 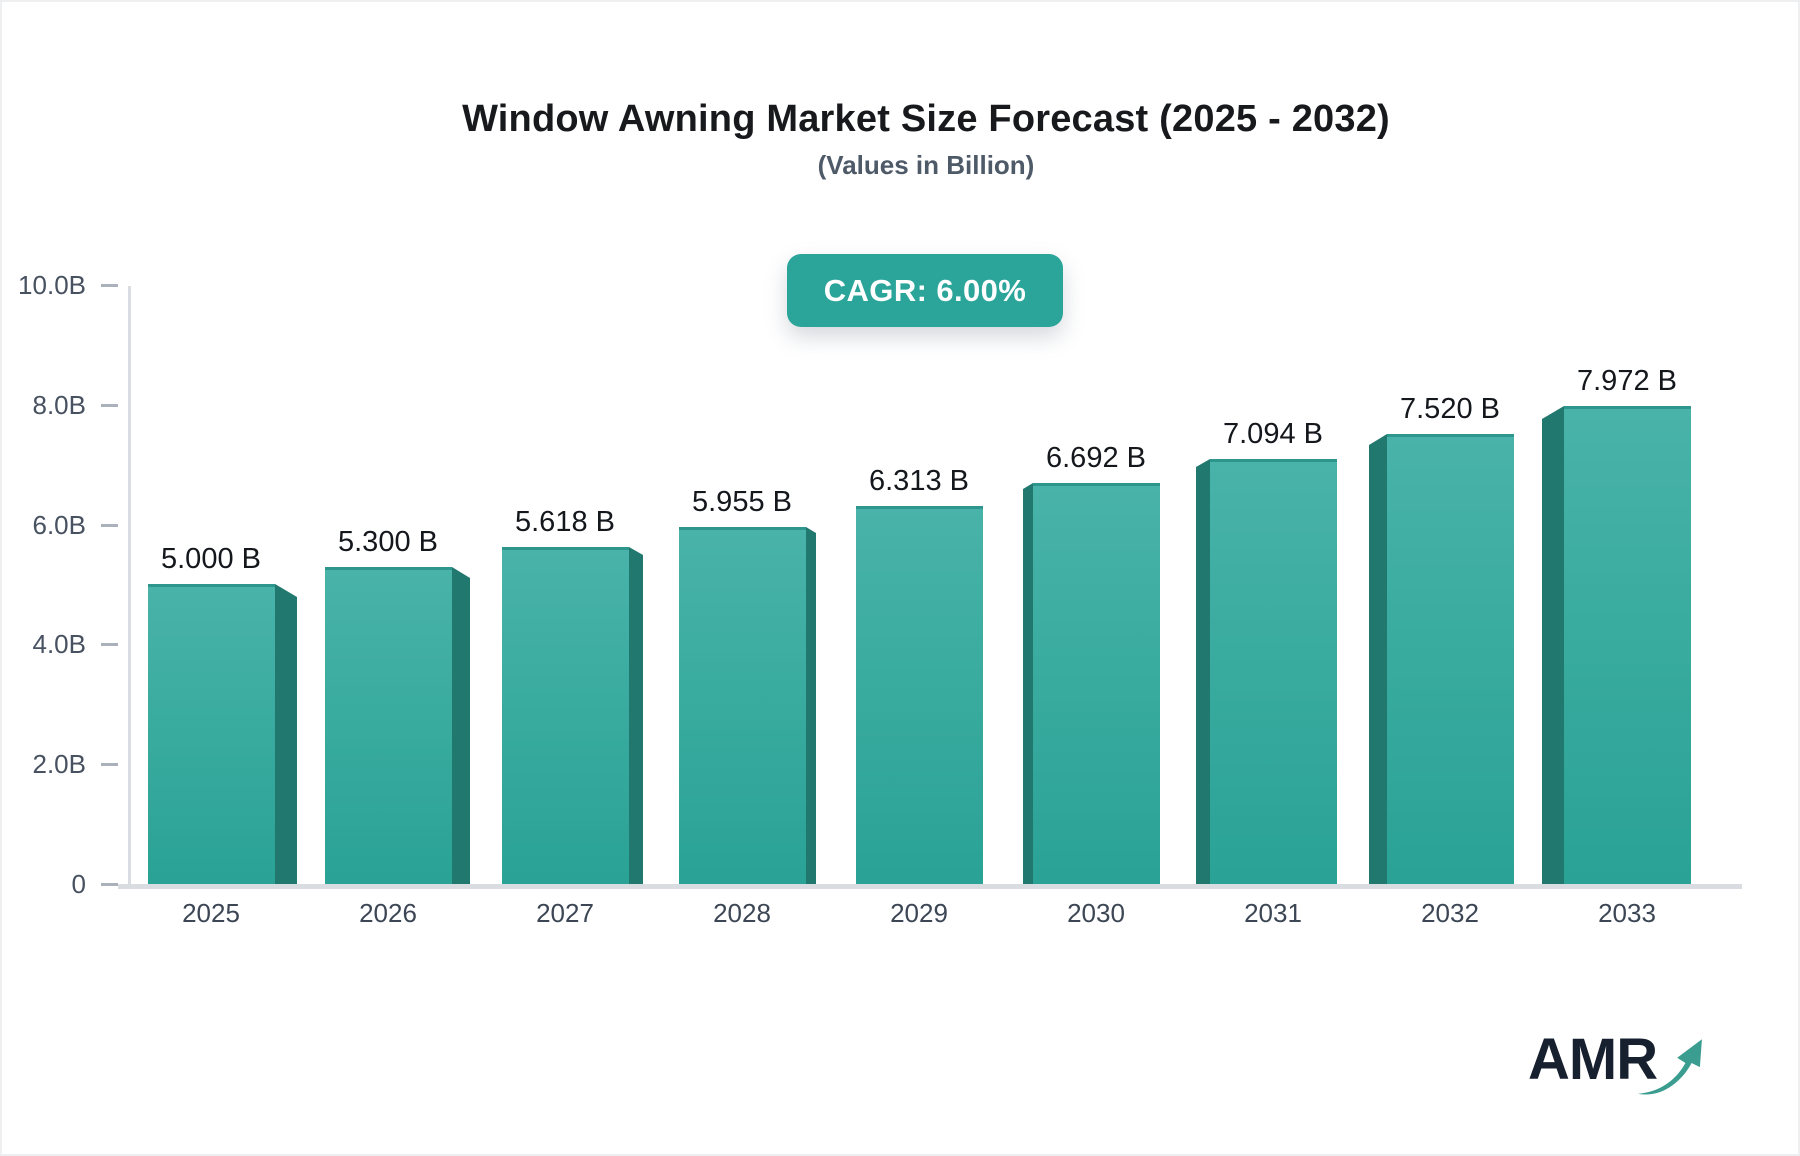 What do you see at coordinates (1096, 683) in the screenshot?
I see `bar-2030` at bounding box center [1096, 683].